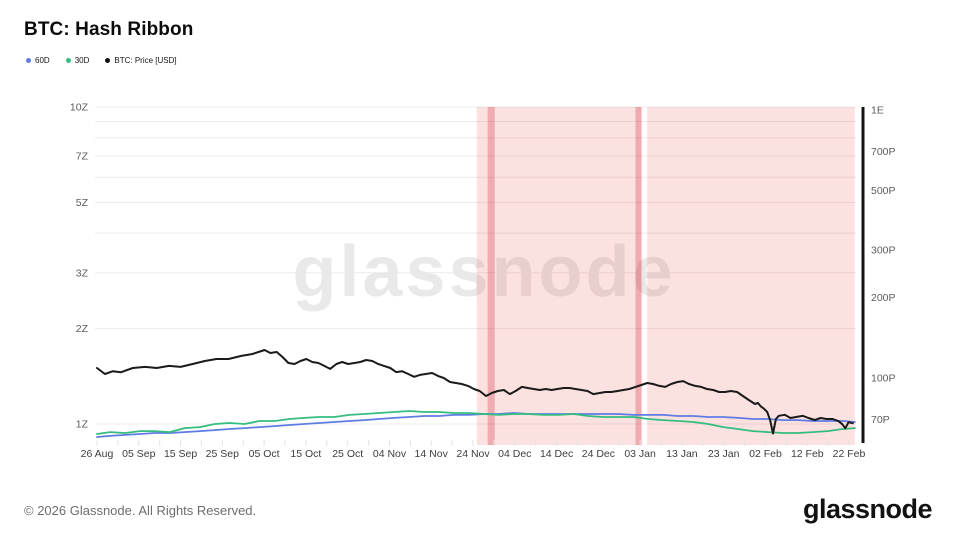 This screenshot has height=540, width=960. What do you see at coordinates (867, 509) in the screenshot?
I see `glassnode-logo: glassnode` at bounding box center [867, 509].